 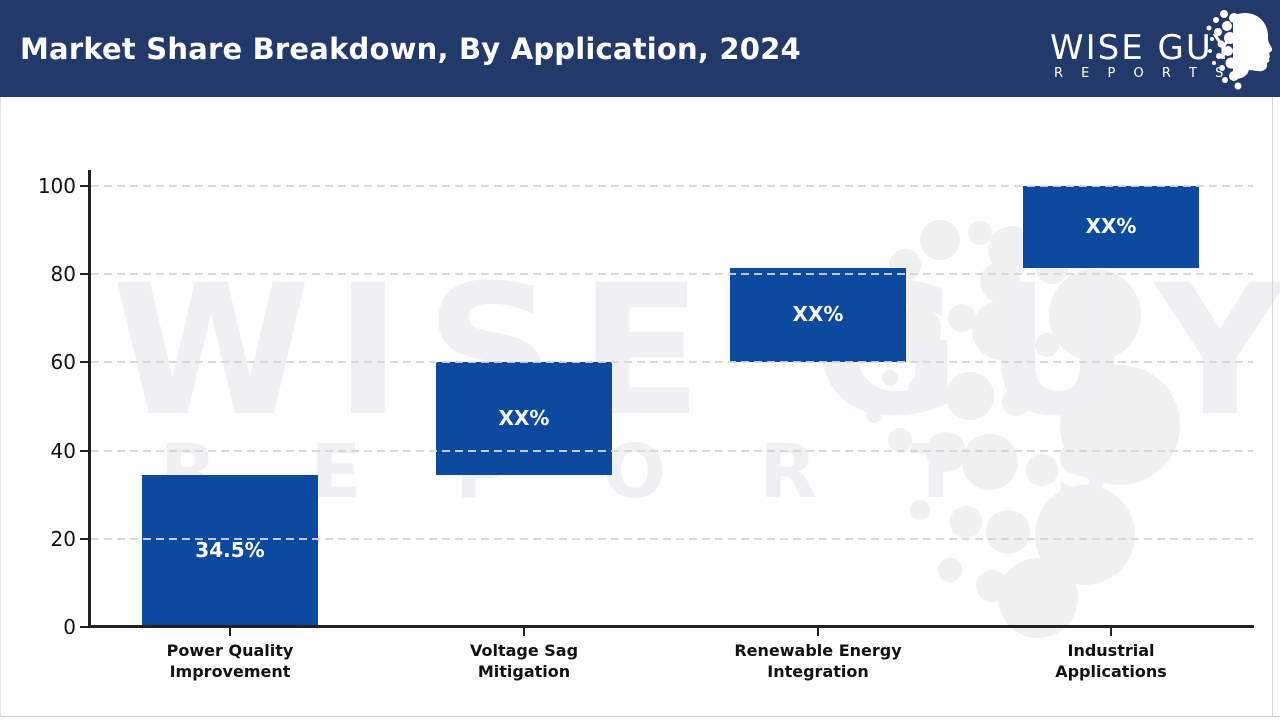 What do you see at coordinates (56, 186) in the screenshot?
I see `y-tick-label: 100` at bounding box center [56, 186].